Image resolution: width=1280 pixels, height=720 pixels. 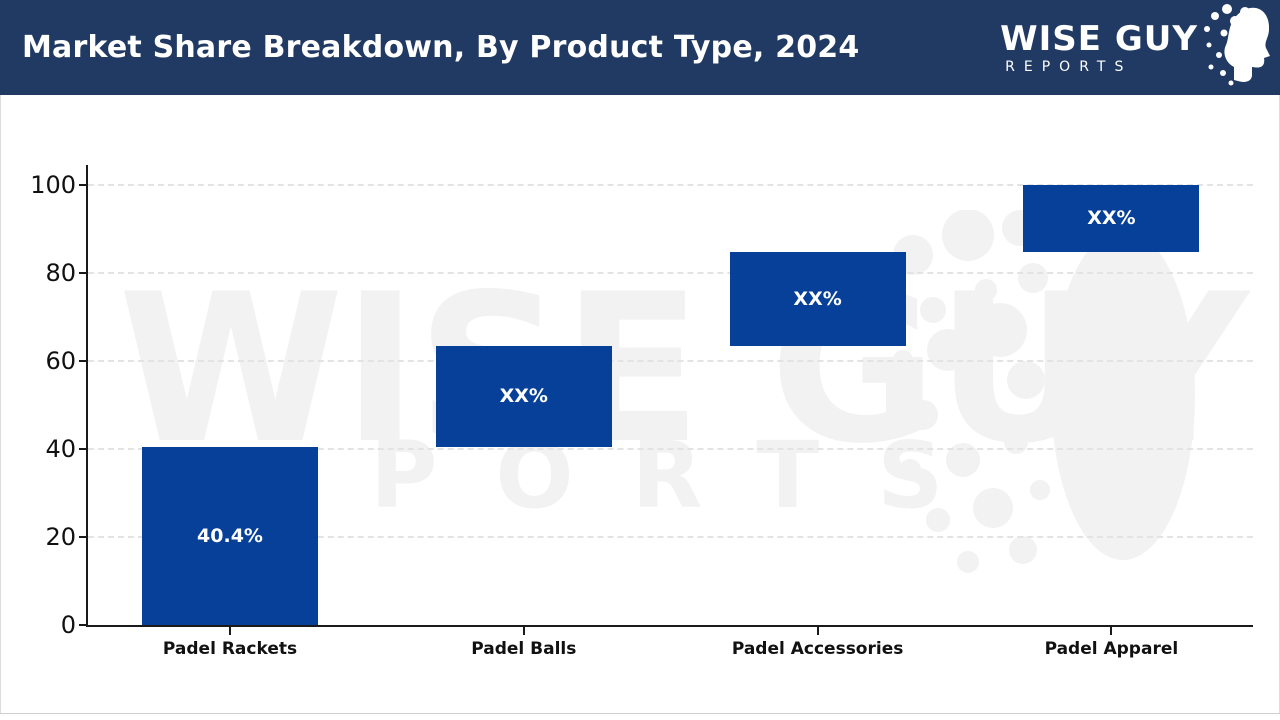 I want to click on logo-reports-text: REPORTS, so click(x=1069, y=66).